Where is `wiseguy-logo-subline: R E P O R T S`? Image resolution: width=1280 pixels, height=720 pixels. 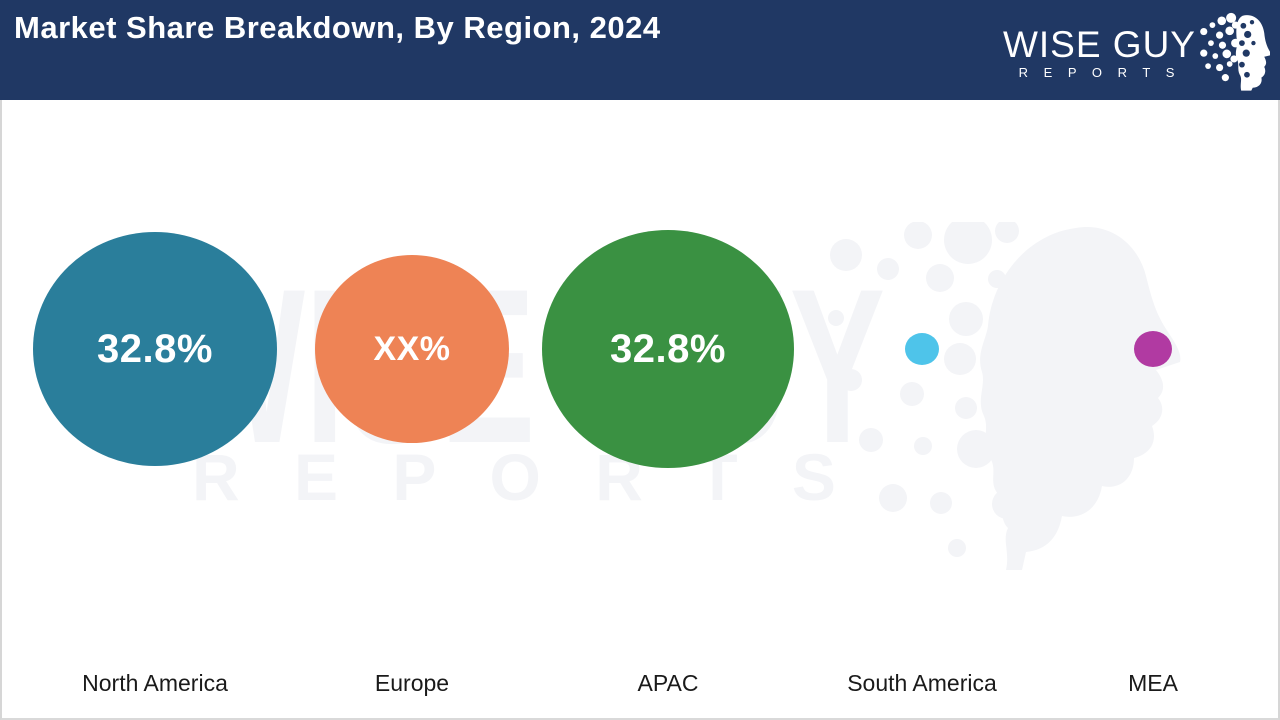
wiseguy-logo-subline: R E P O R T S is located at coordinates (1099, 72).